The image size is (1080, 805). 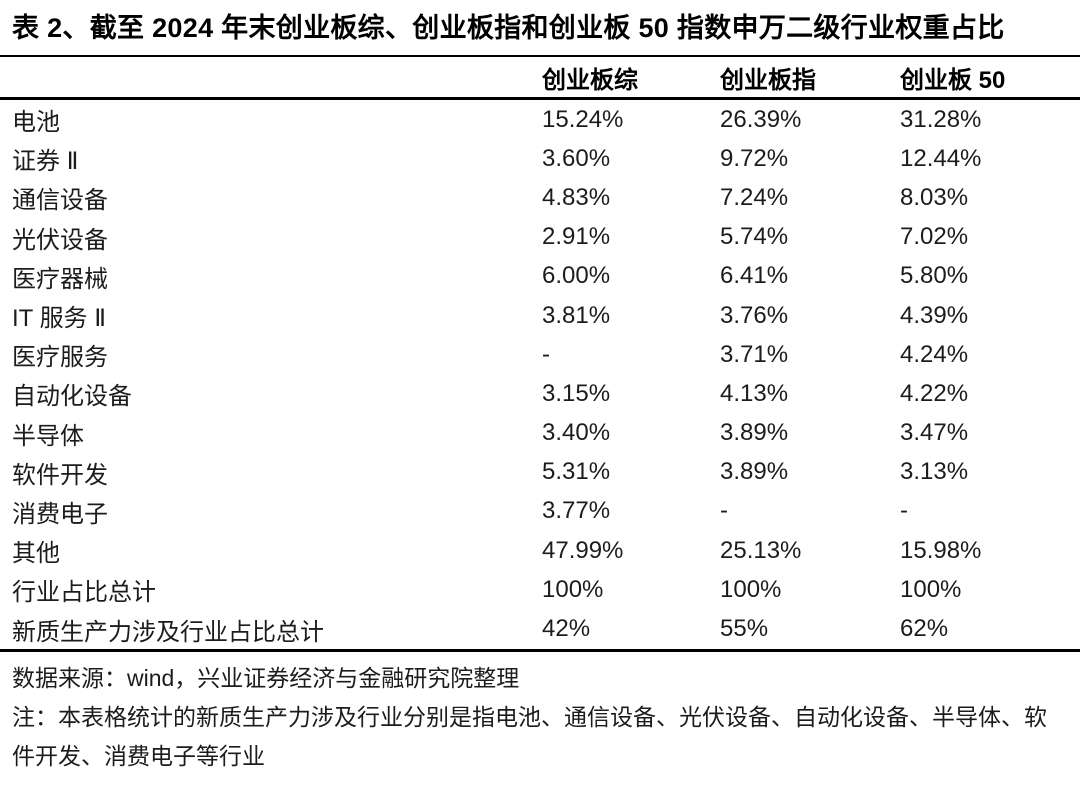 I want to click on row-label: 光伏设备, so click(x=60, y=240).